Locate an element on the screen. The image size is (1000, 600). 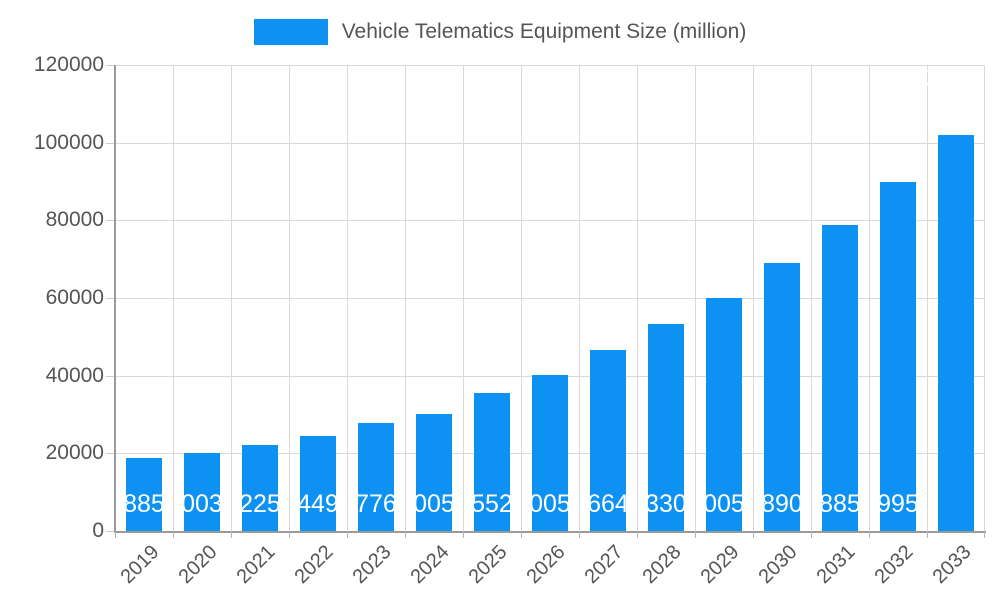
bar-value-label: 53300 is located at coordinates (666, 503).